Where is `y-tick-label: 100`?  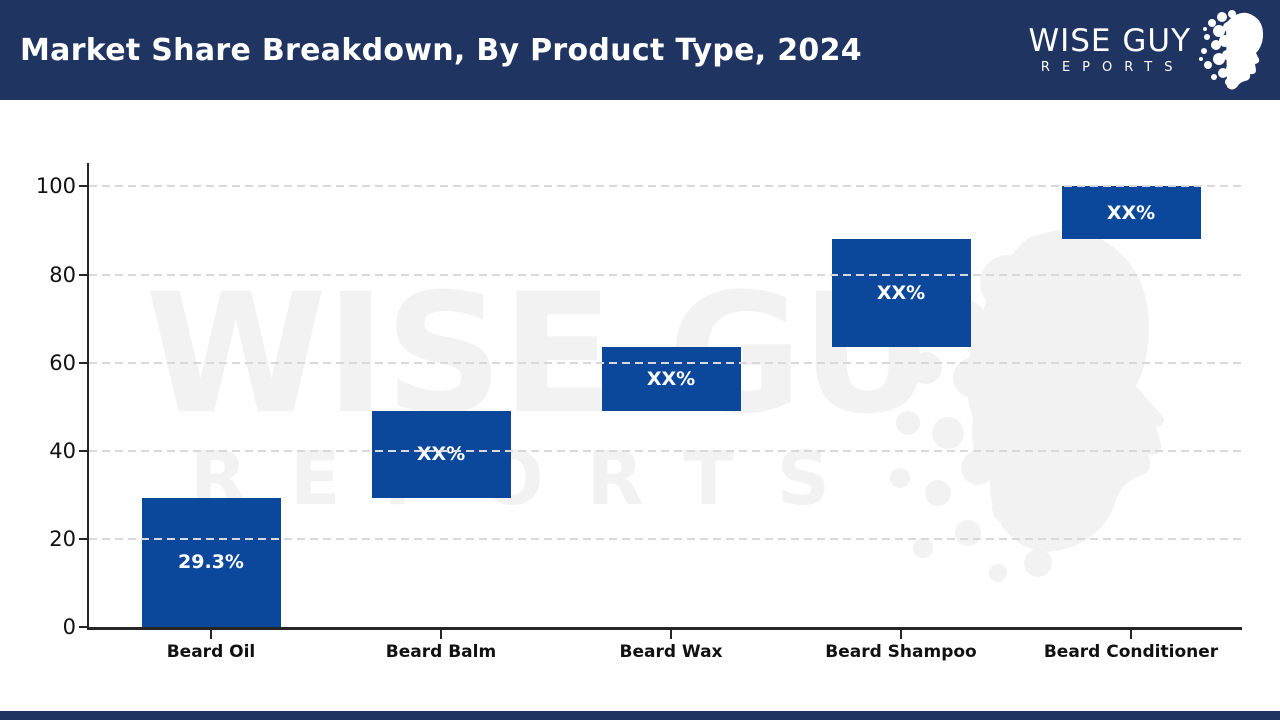
y-tick-label: 100 is located at coordinates (55, 186).